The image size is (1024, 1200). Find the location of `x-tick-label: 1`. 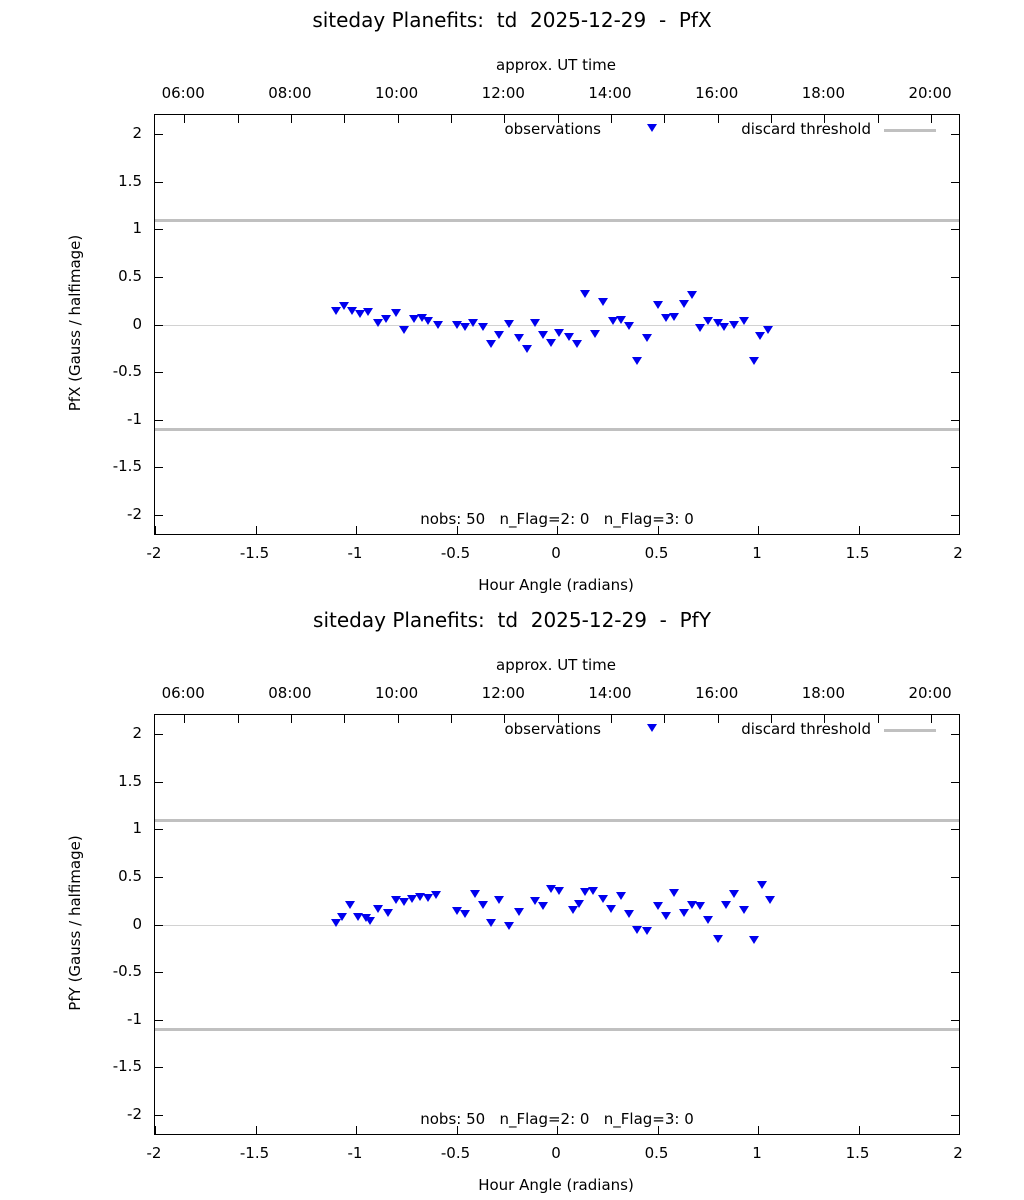

x-tick-label: 1 is located at coordinates (757, 1153).